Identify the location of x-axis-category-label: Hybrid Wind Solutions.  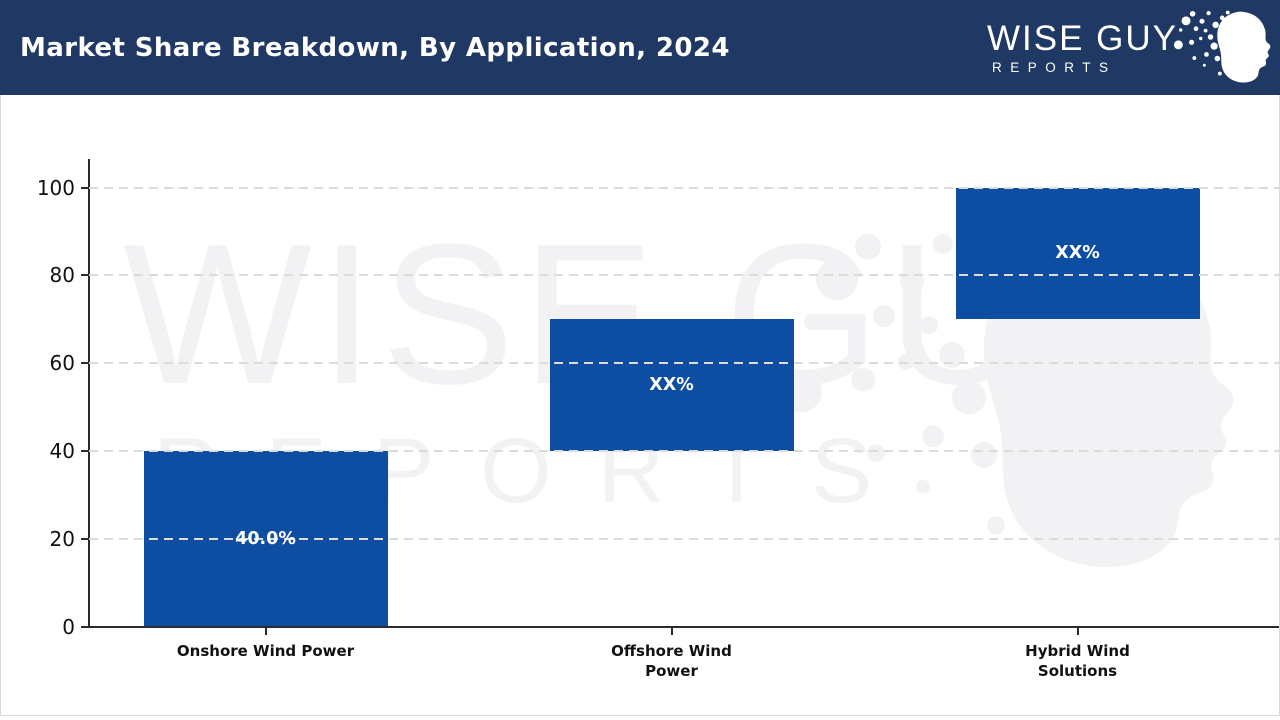
(1077, 661).